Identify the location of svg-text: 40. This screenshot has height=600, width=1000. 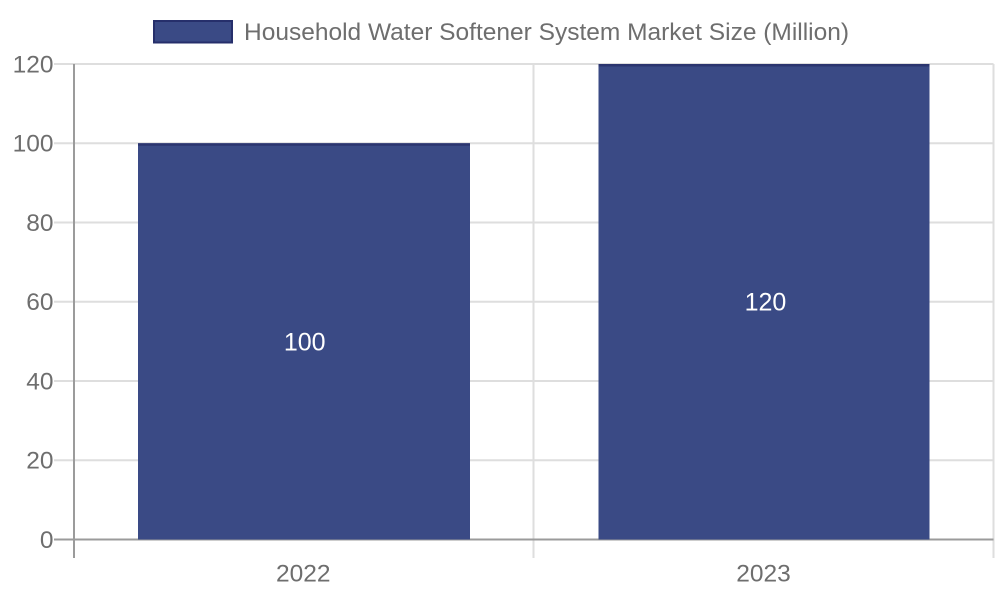
(39, 381).